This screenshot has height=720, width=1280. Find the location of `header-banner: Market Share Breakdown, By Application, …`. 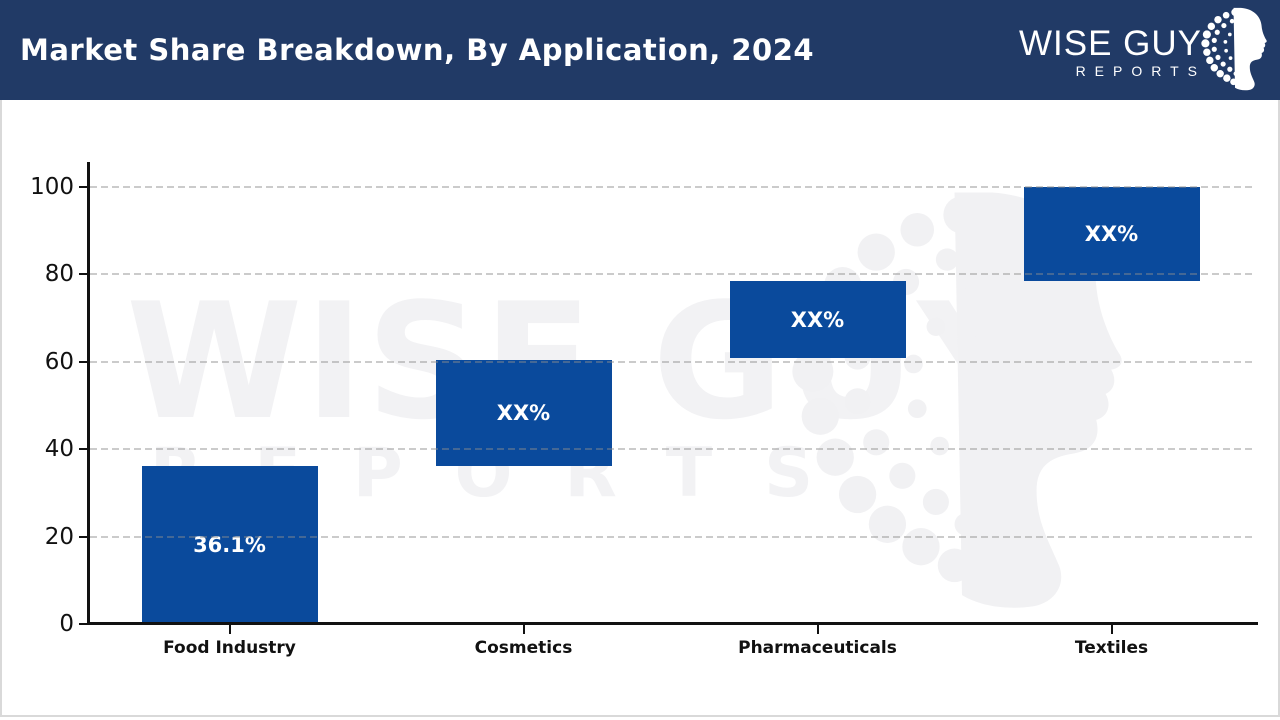

header-banner: Market Share Breakdown, By Application, … is located at coordinates (640, 50).